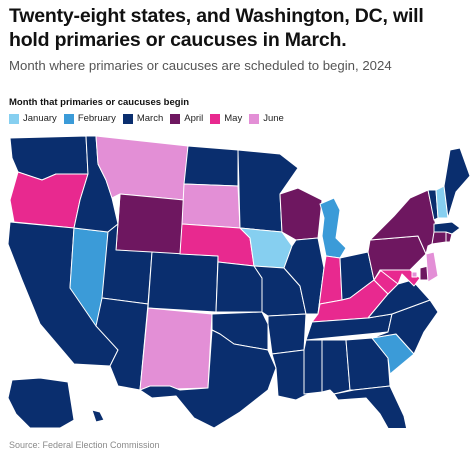 This screenshot has height=458, width=474. I want to click on source-note: Source: Federal Election Commission, so click(84, 445).